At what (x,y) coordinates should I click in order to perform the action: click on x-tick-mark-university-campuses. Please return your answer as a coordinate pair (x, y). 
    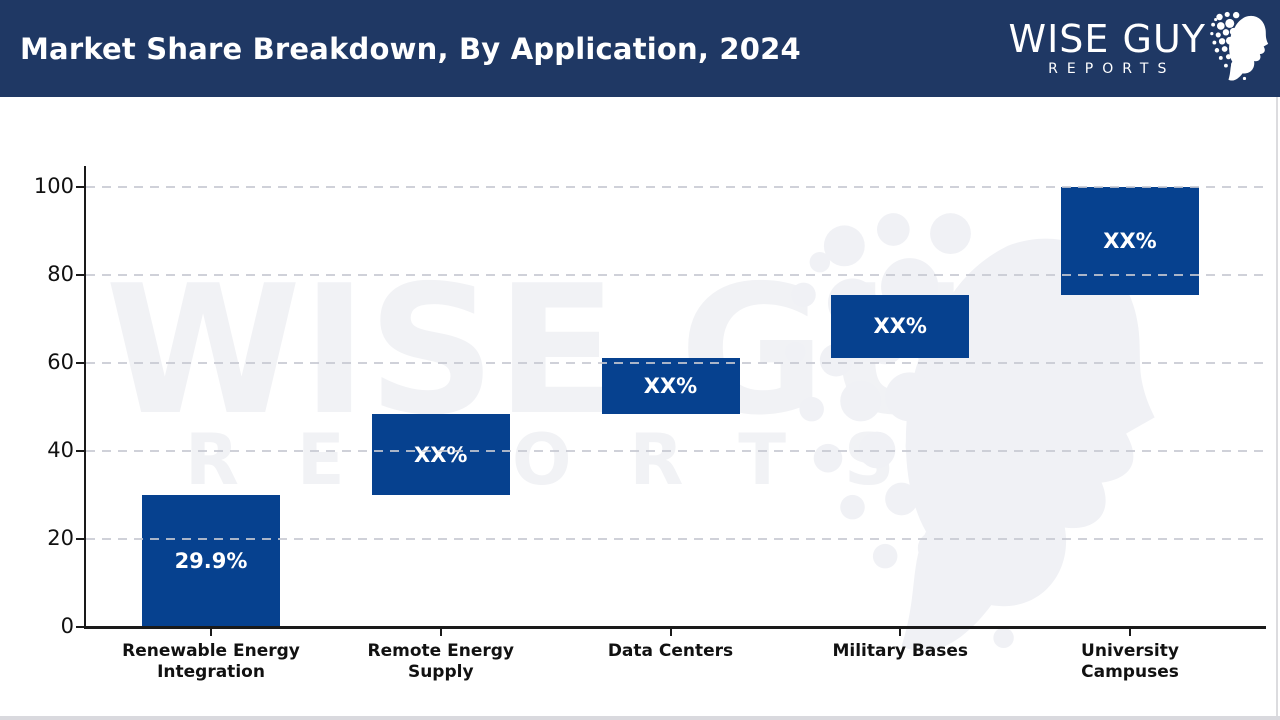
    Looking at the image, I should click on (1130, 632).